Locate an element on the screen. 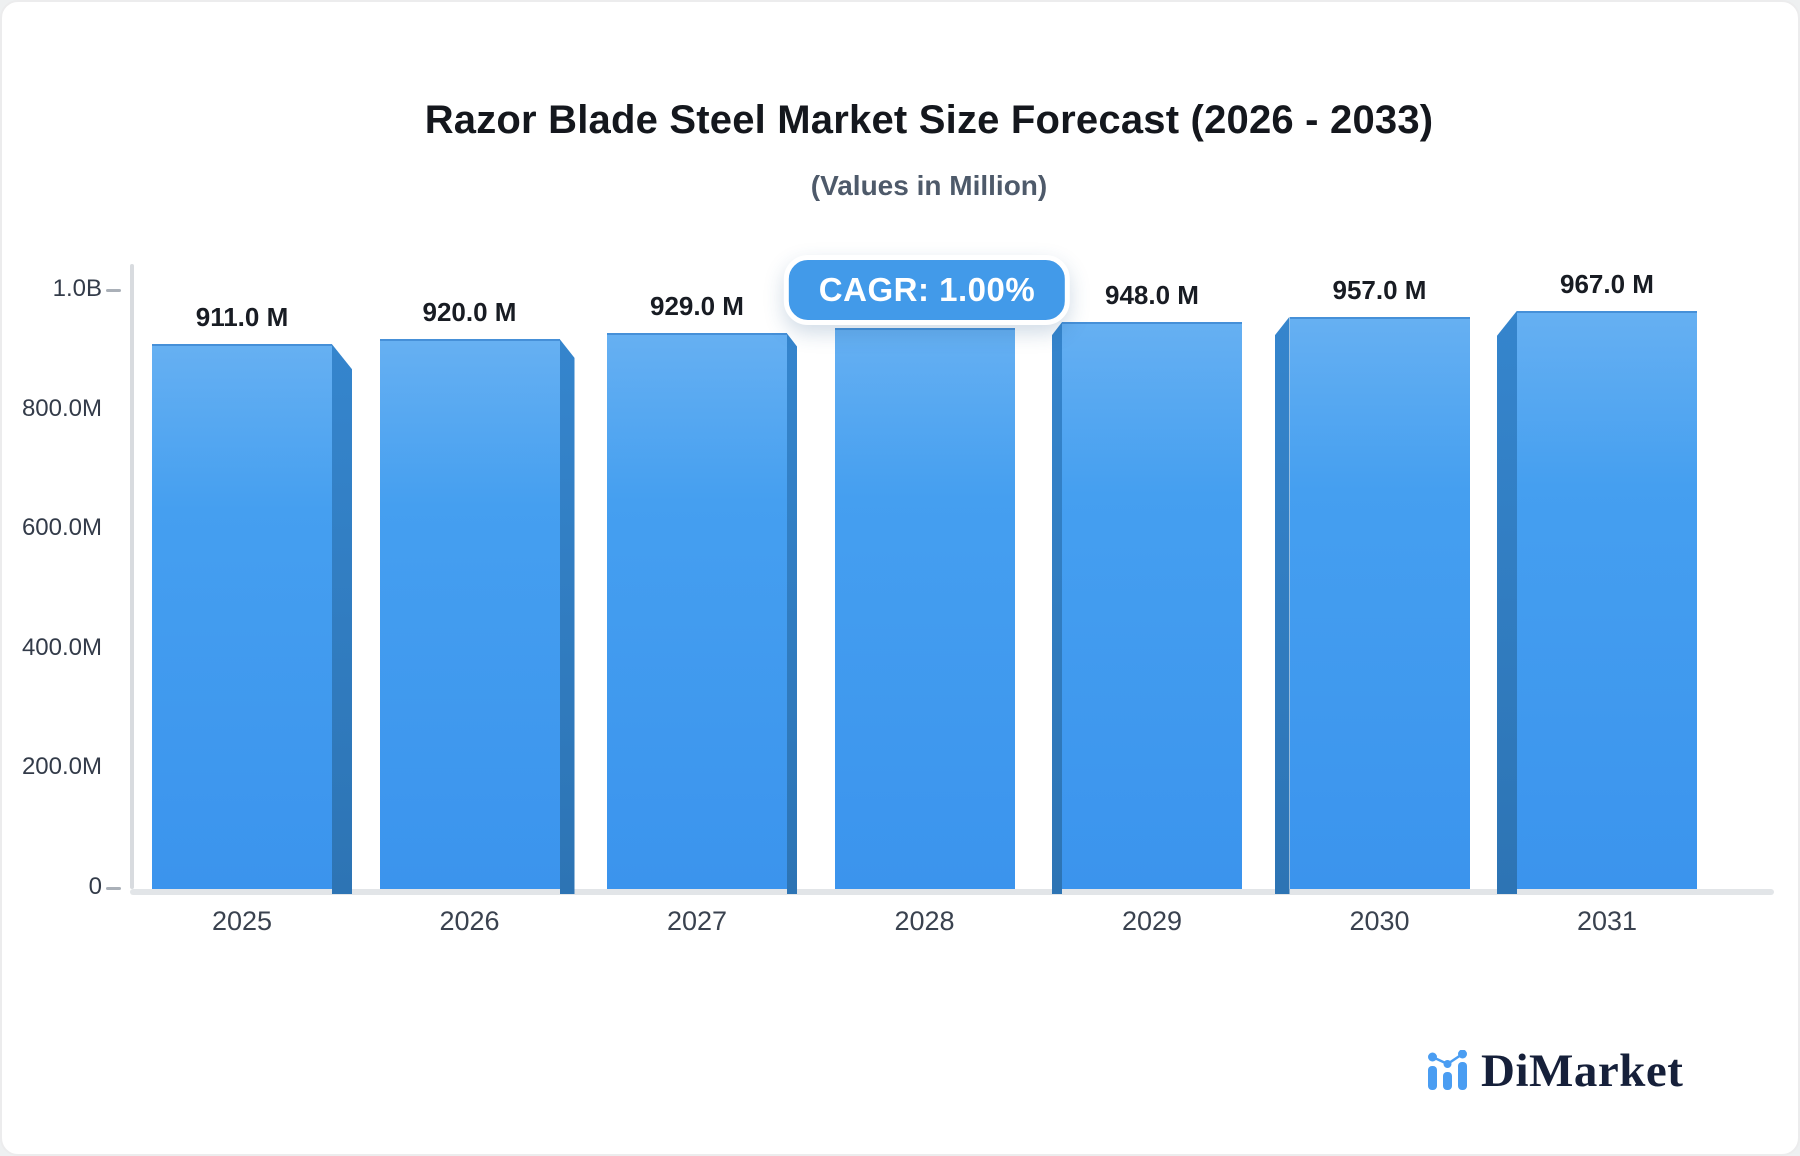 The width and height of the screenshot is (1800, 1156). x-tick-label: 2027 is located at coordinates (697, 921).